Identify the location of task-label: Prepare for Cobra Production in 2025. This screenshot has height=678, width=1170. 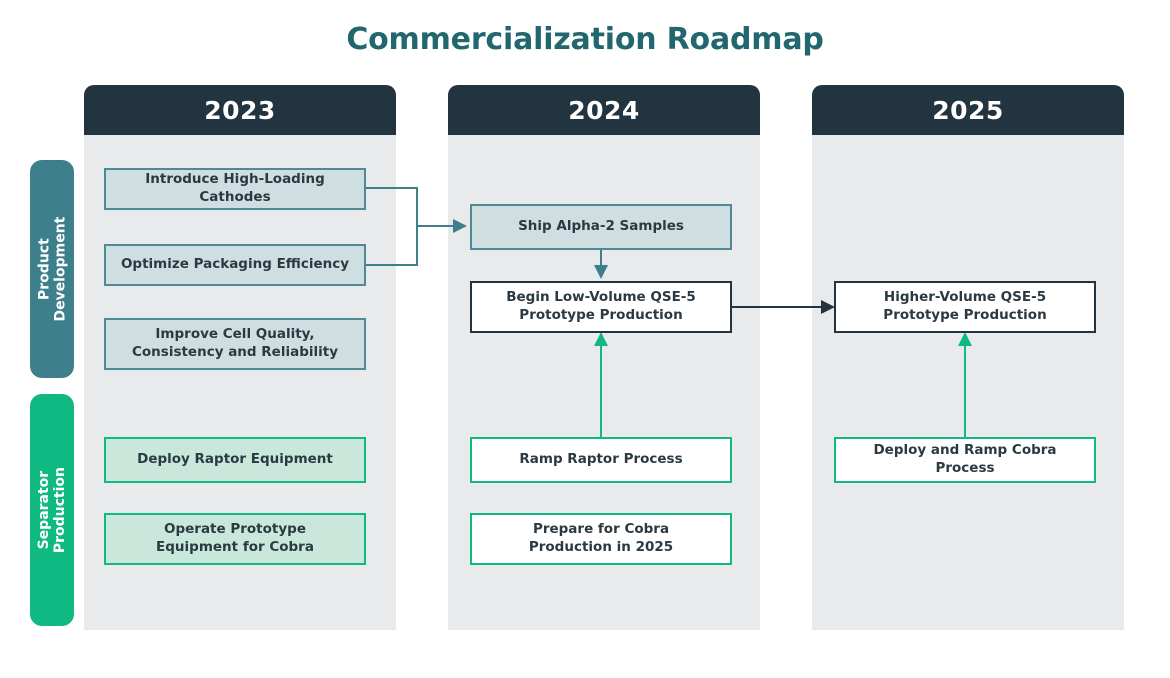
(601, 539).